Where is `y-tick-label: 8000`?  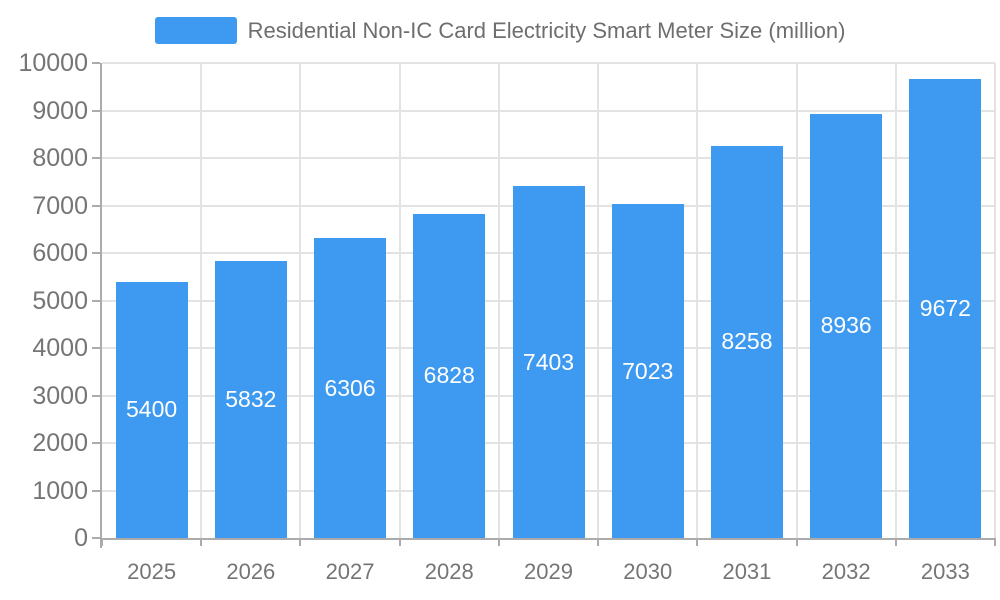
y-tick-label: 8000 is located at coordinates (60, 158).